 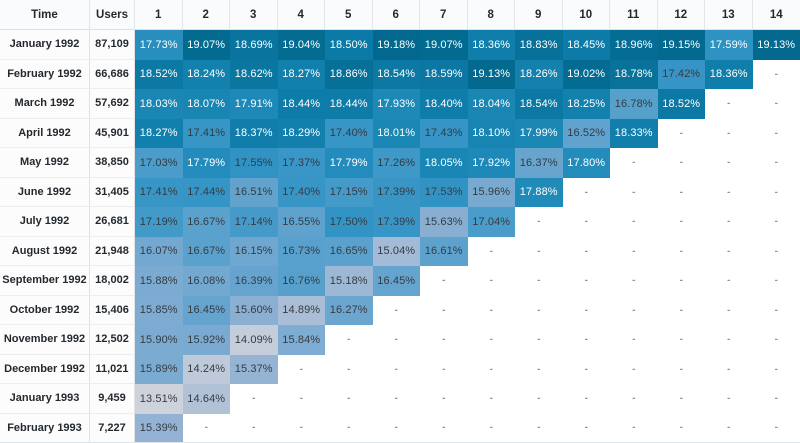 What do you see at coordinates (112, 369) in the screenshot?
I see `users-cell: 11,021` at bounding box center [112, 369].